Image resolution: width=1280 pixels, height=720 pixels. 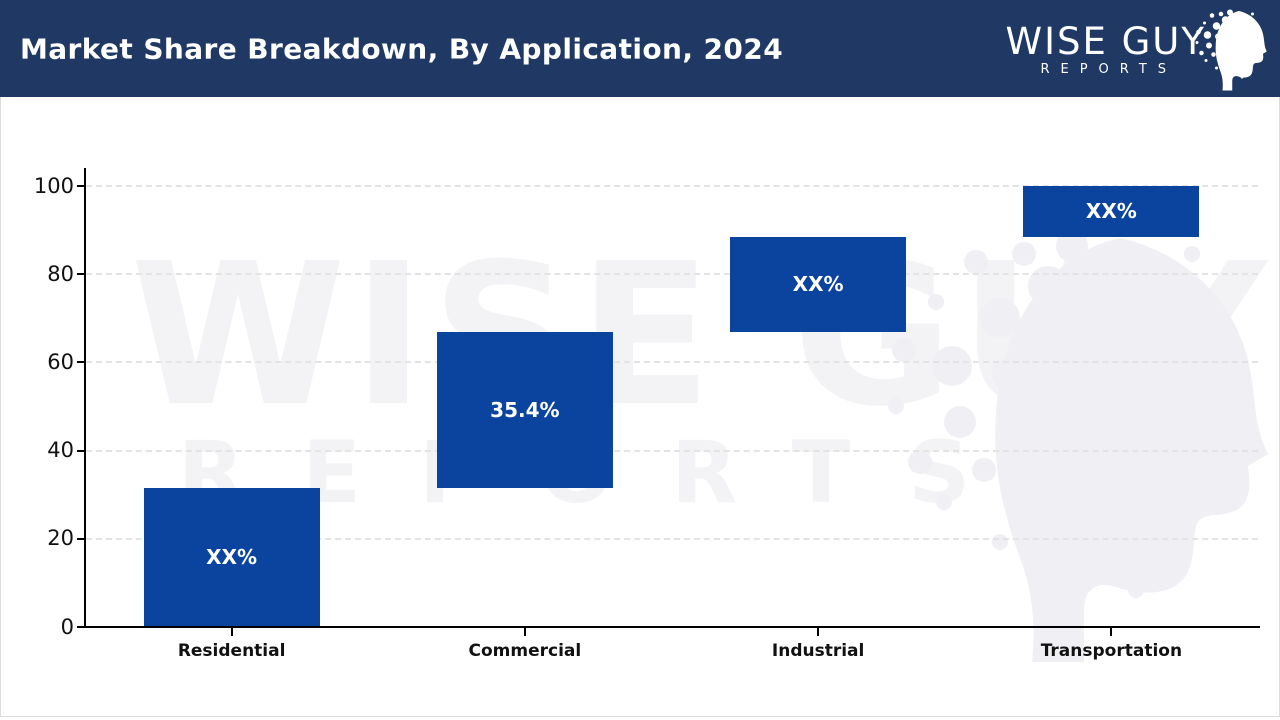 I want to click on logo-wordmark: WISE GUY REPORTS, so click(x=1105, y=48).